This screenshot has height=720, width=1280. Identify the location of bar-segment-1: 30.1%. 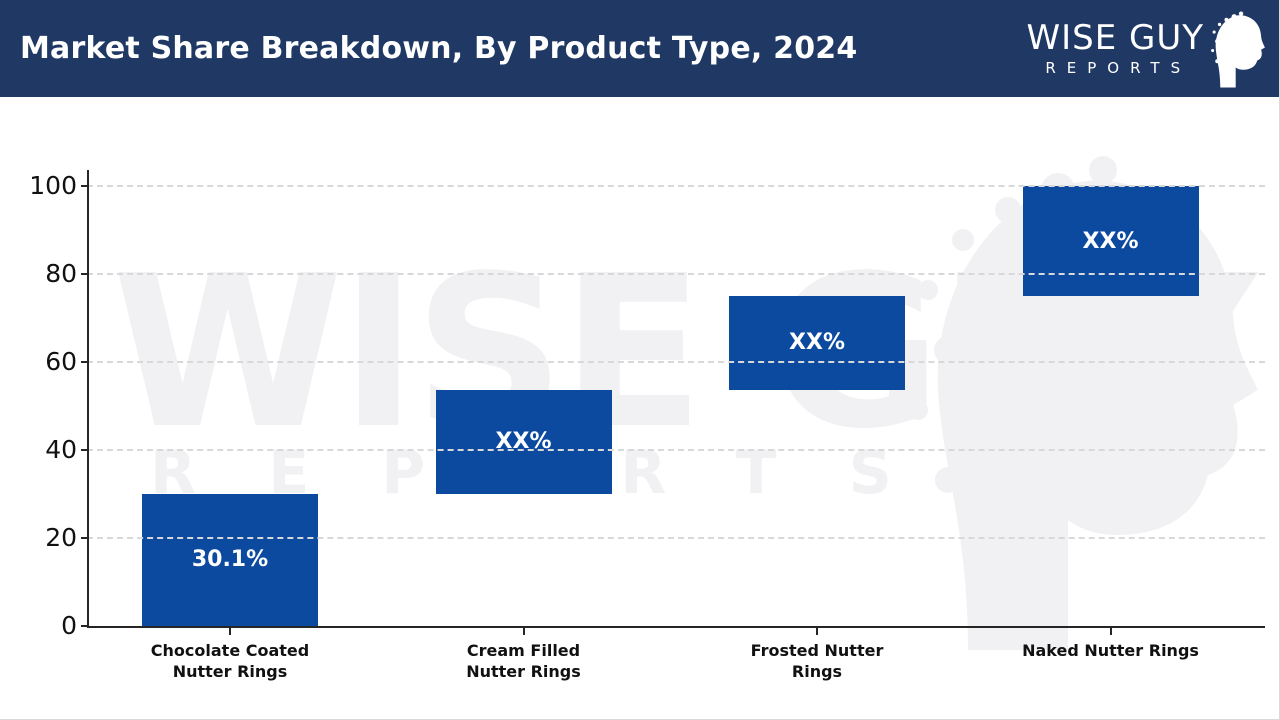
(230, 559).